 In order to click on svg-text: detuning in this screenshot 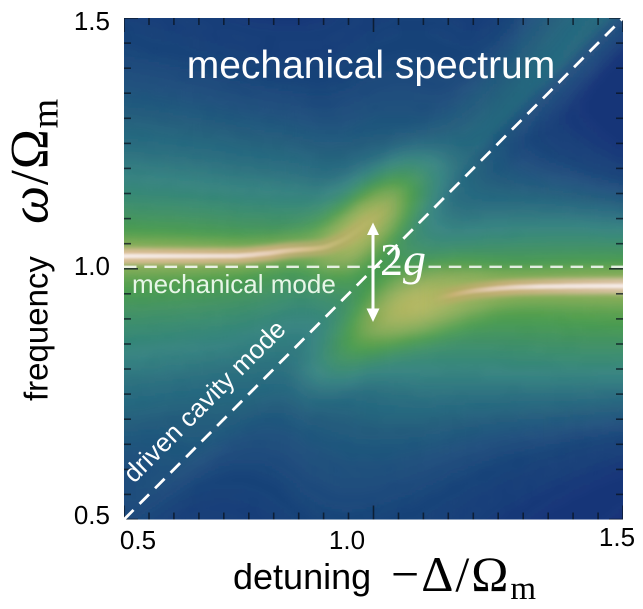, I will do `click(302, 576)`.